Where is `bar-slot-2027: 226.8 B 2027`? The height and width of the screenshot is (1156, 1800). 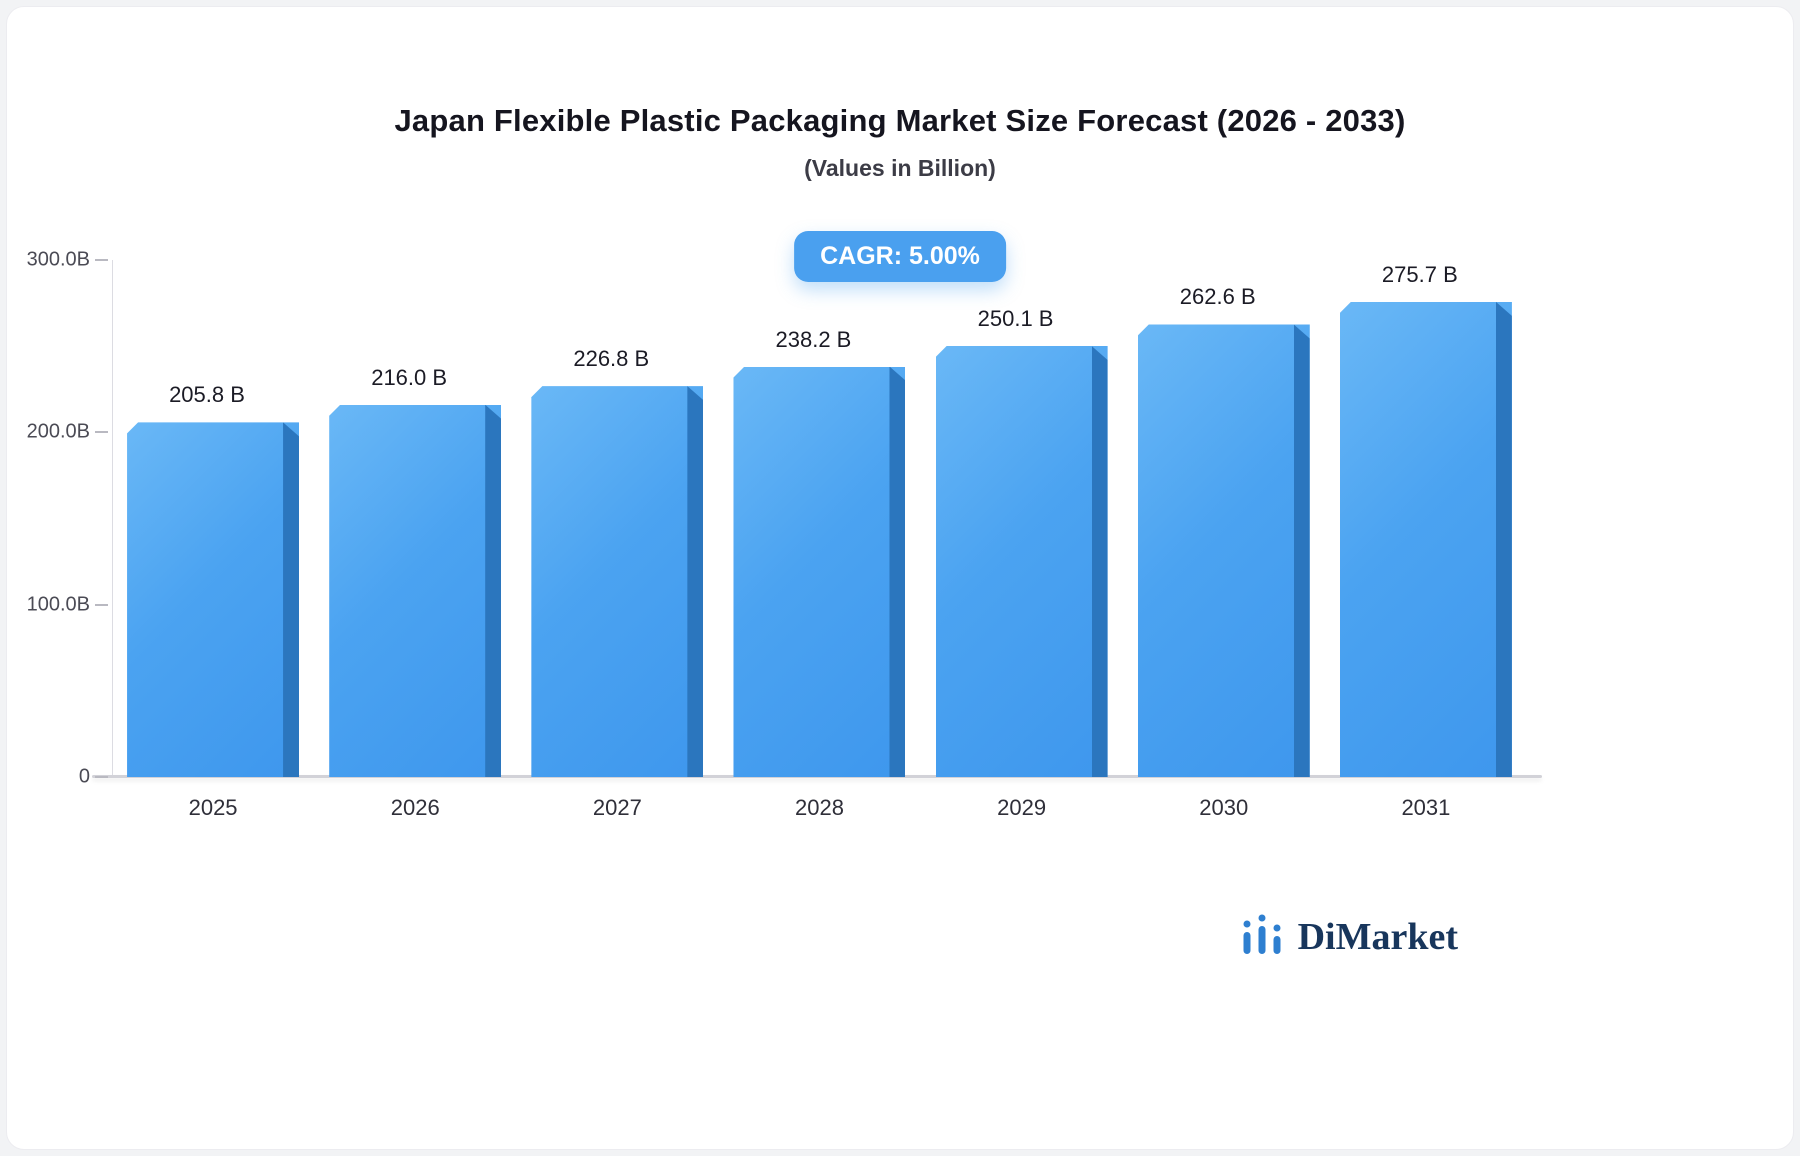 bar-slot-2027: 226.8 B 2027 is located at coordinates (617, 540).